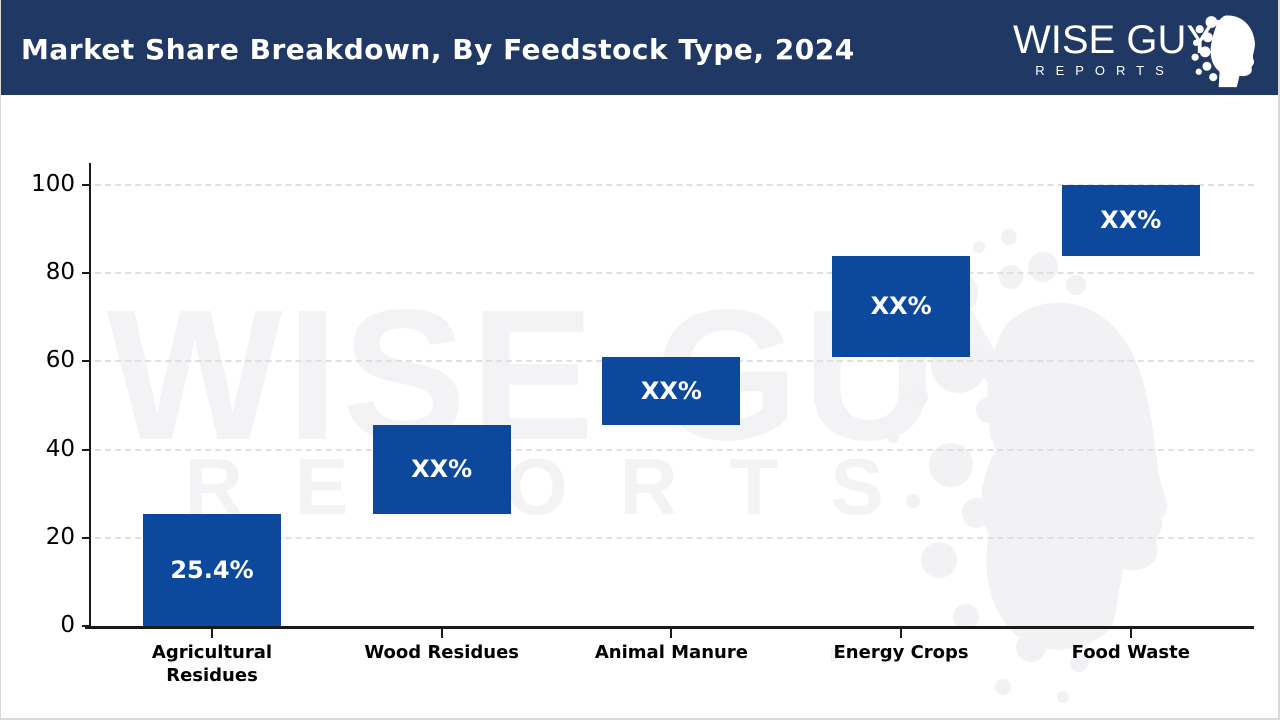  I want to click on y-tick-label-80: 80, so click(60, 272).